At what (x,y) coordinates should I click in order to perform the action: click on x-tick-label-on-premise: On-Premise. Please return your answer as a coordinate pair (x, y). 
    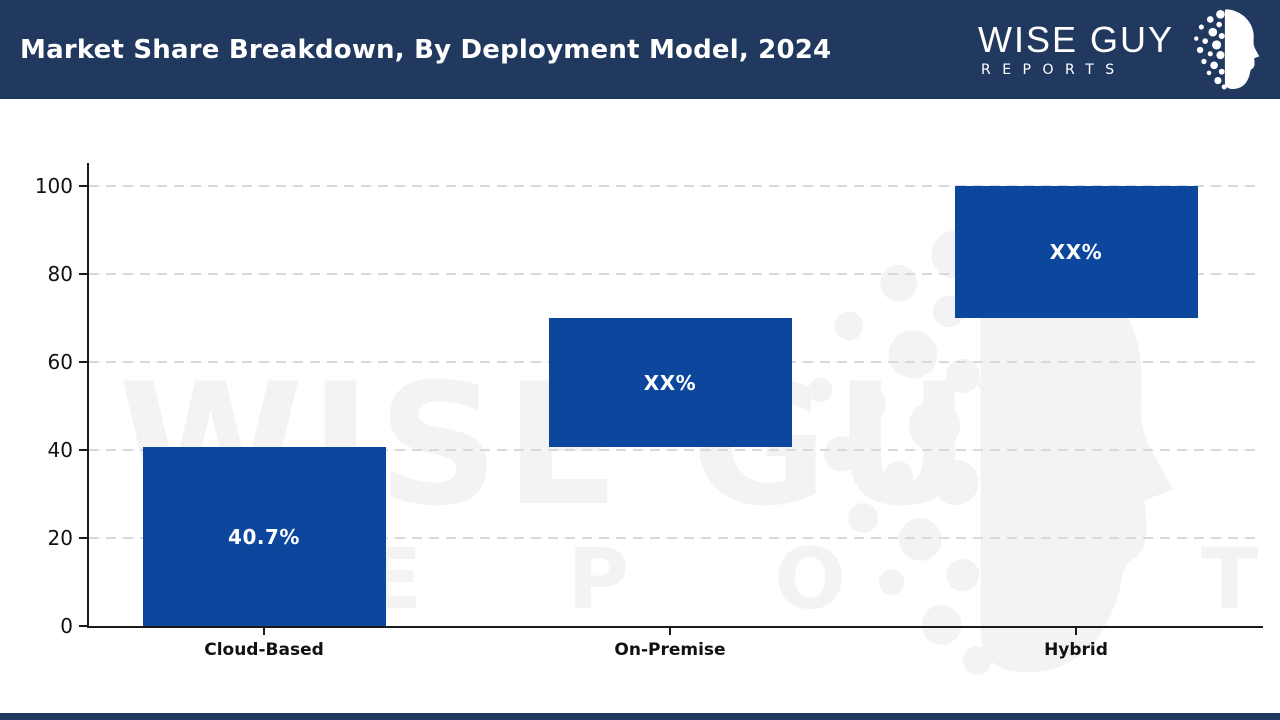
    Looking at the image, I should click on (670, 650).